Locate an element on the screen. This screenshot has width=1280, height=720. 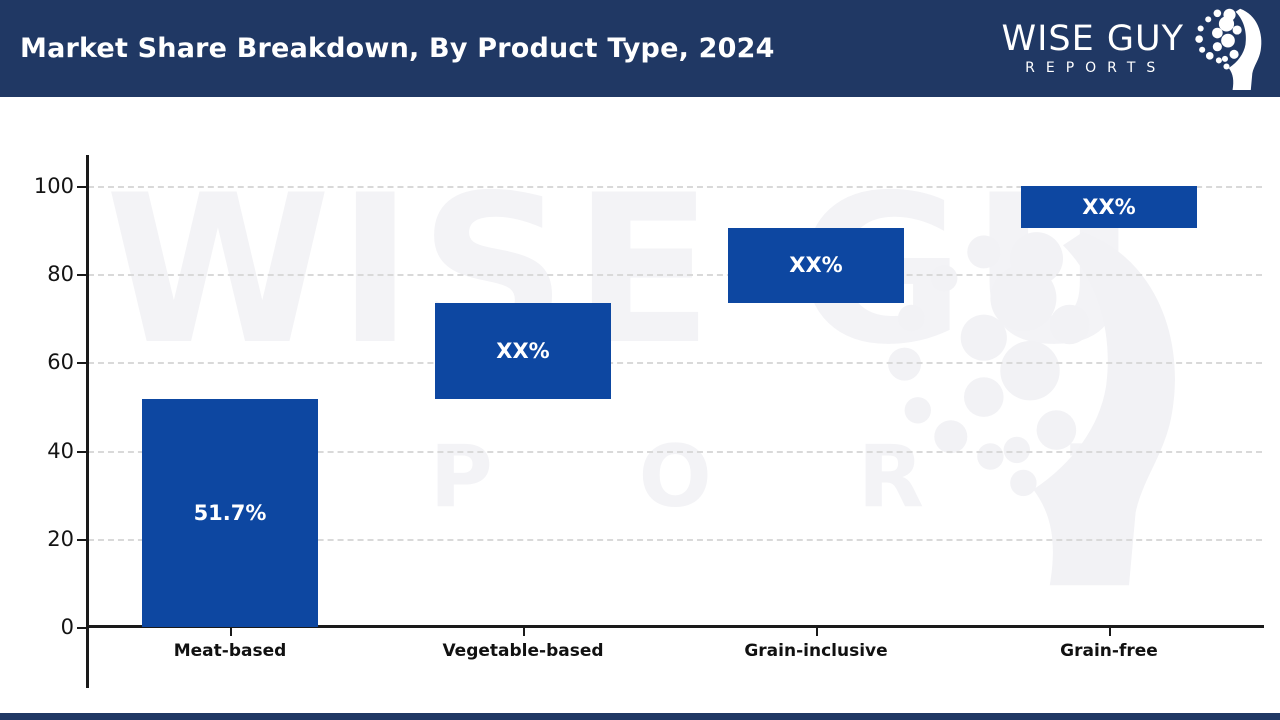
logo-text: WISE GUY REPORTS is located at coordinates (1092, 47).